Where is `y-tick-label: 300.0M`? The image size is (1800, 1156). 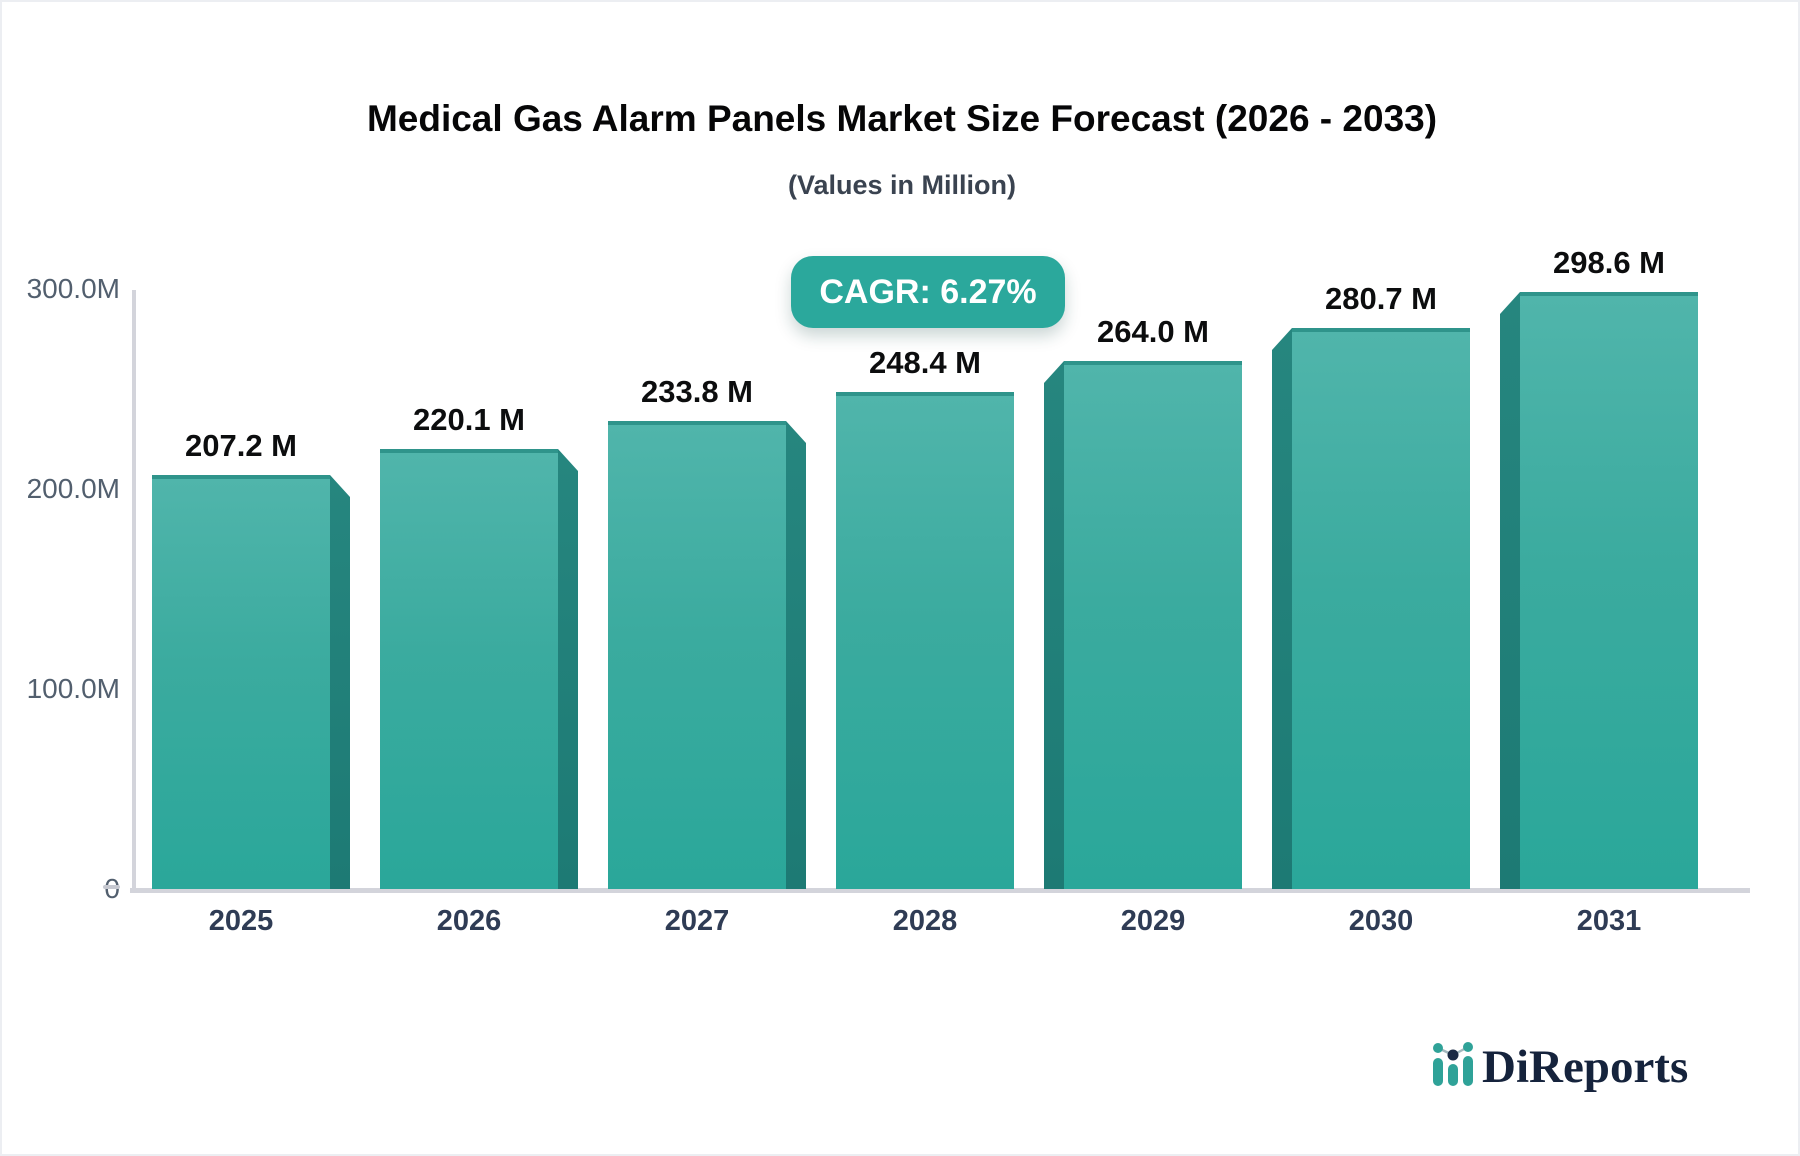 y-tick-label: 300.0M is located at coordinates (73, 288).